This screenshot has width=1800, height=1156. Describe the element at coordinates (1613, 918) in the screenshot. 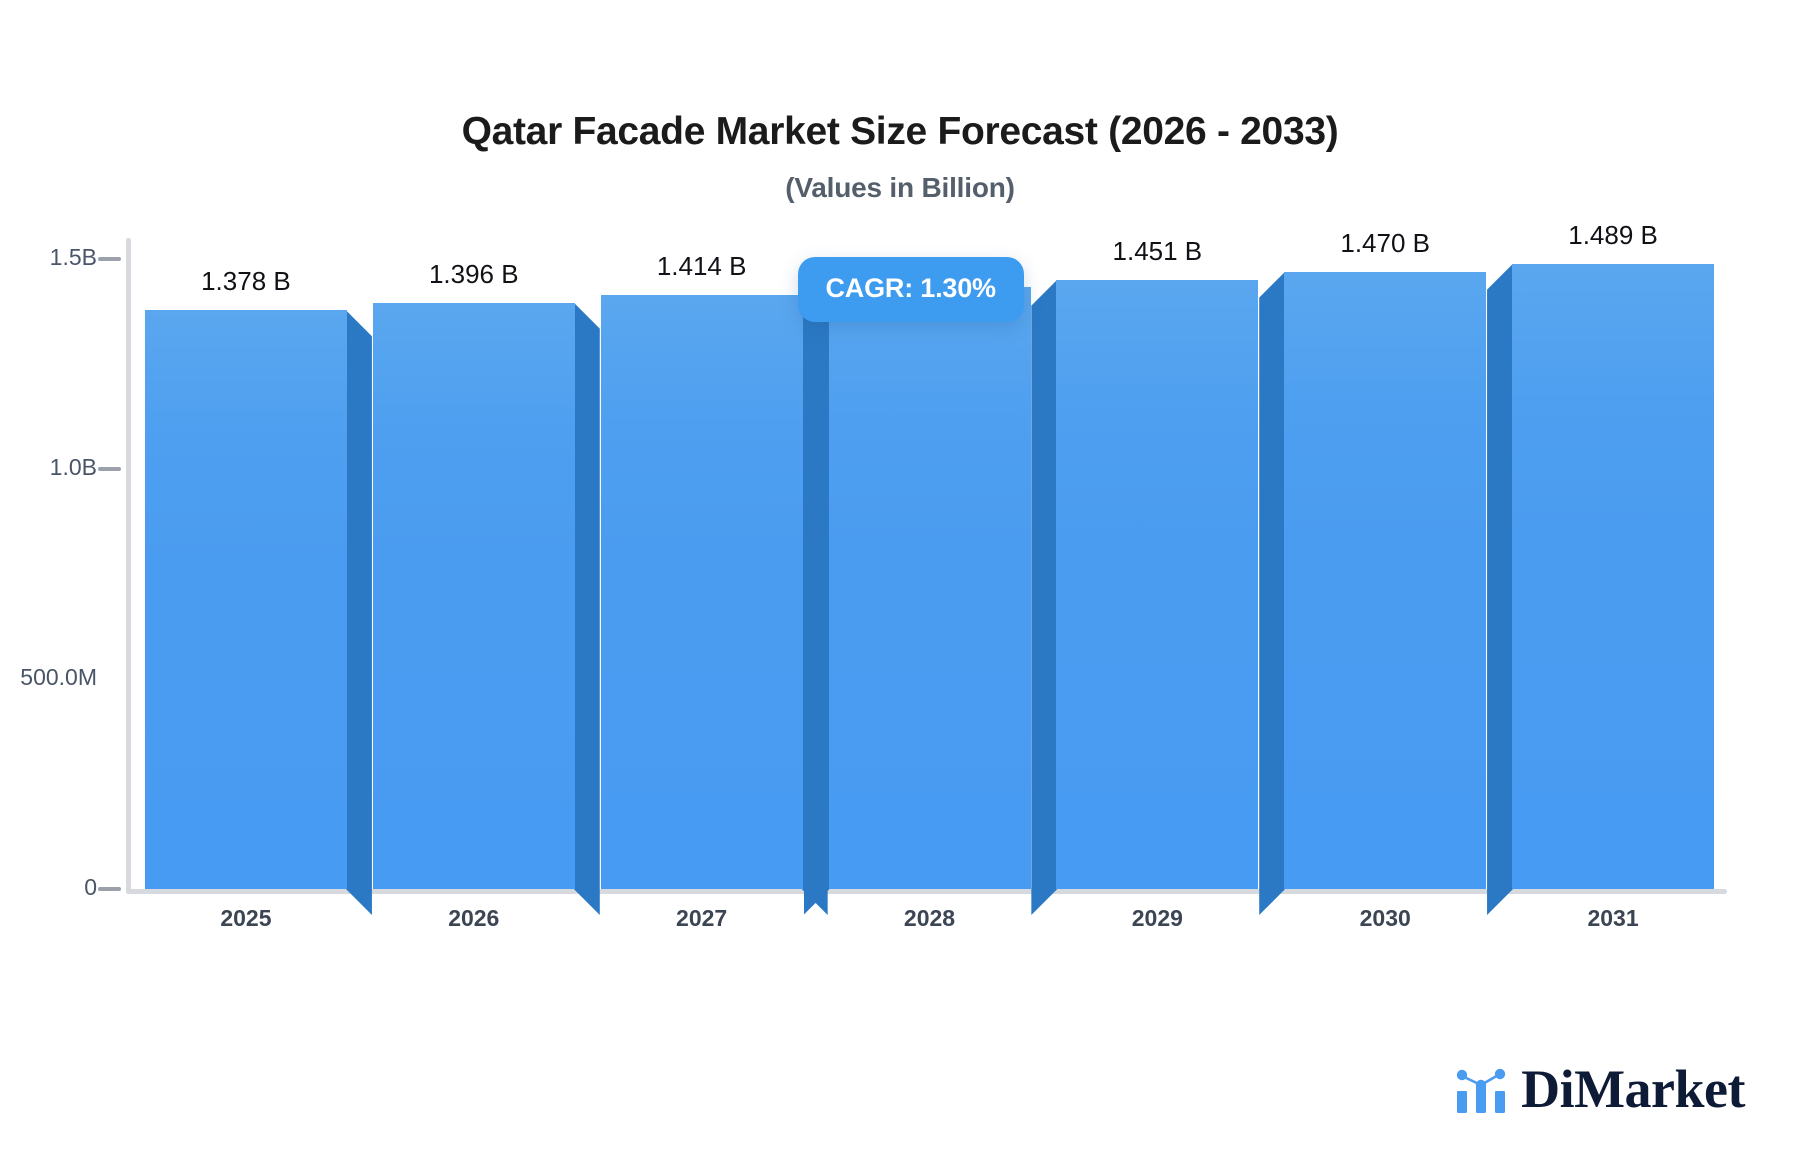

I see `x-axis-tick-label: 2031` at that location.